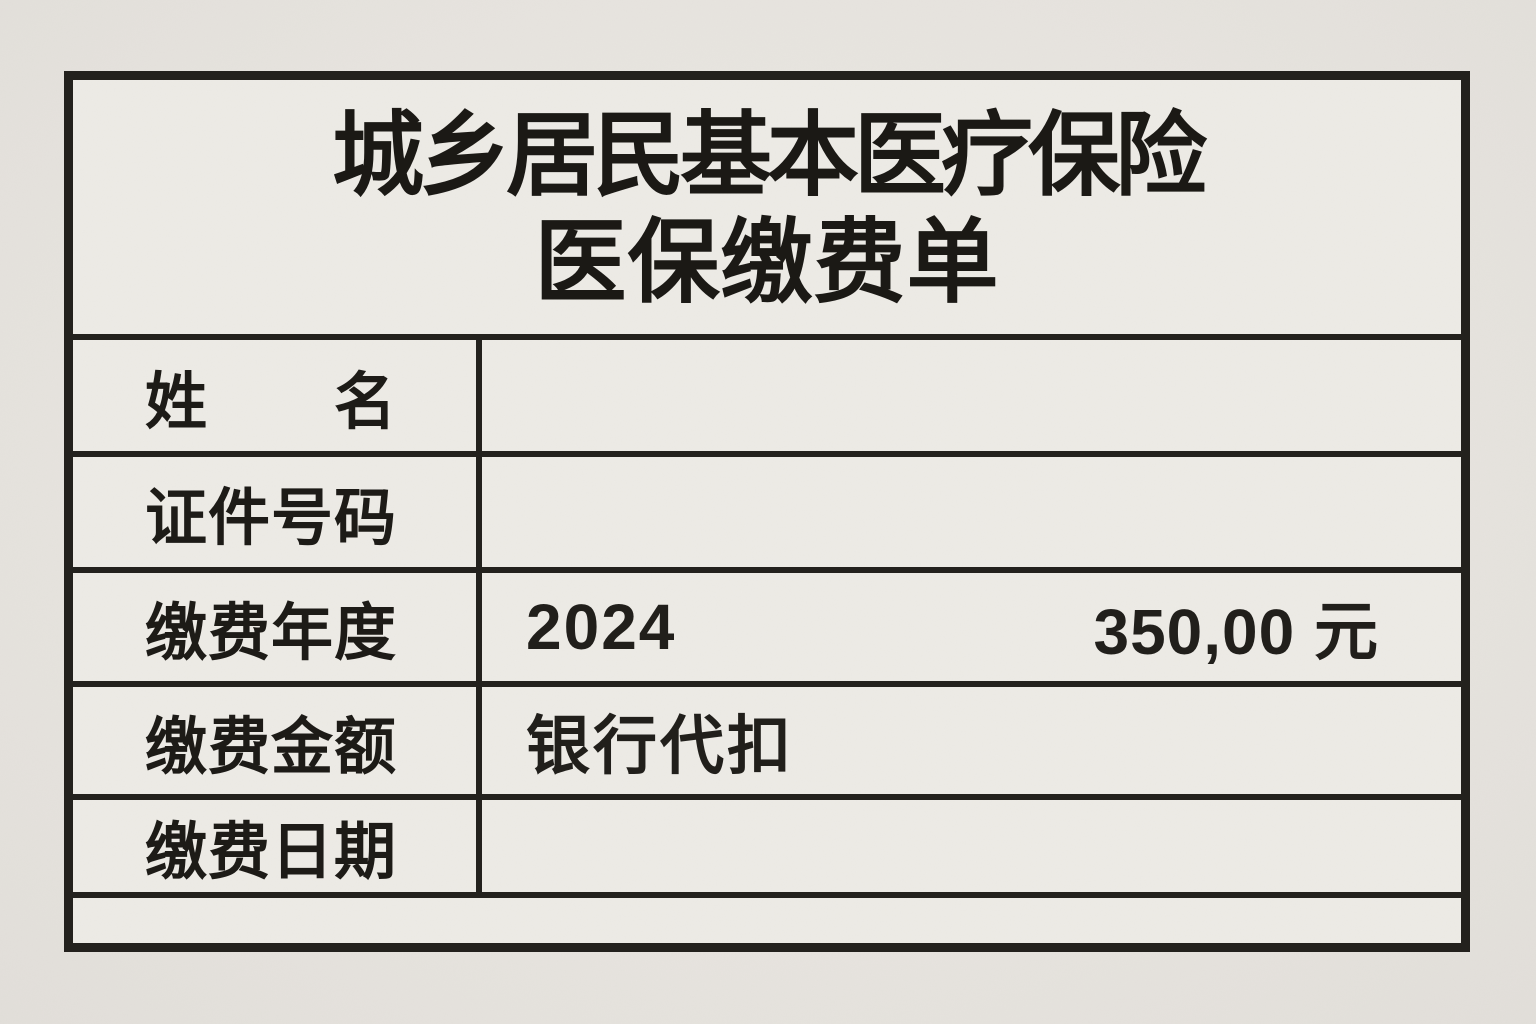 This screenshot has width=1536, height=1024. I want to click on footer-empty-row, so click(767, 917).